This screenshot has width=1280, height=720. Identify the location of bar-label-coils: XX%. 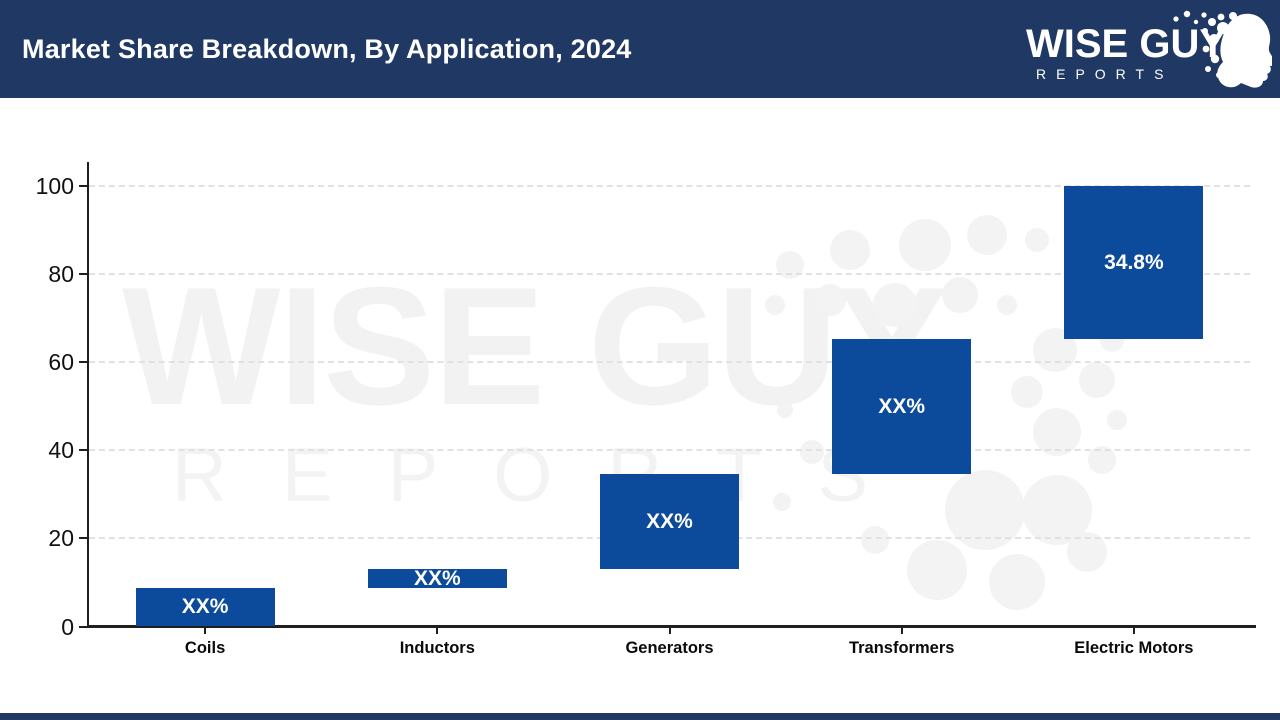
(205, 607).